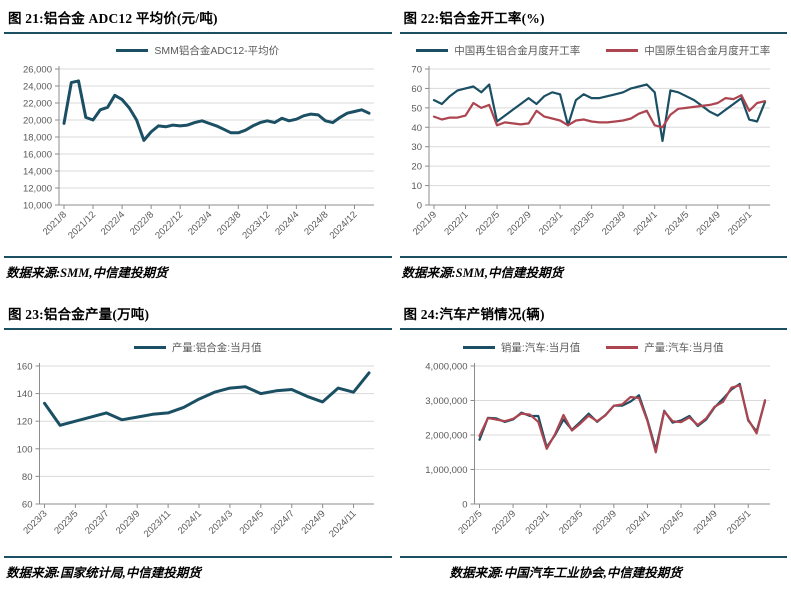 Image resolution: width=791 pixels, height=592 pixels. What do you see at coordinates (287, 223) in the screenshot?
I see `x-axis-label: 2024/4` at bounding box center [287, 223].